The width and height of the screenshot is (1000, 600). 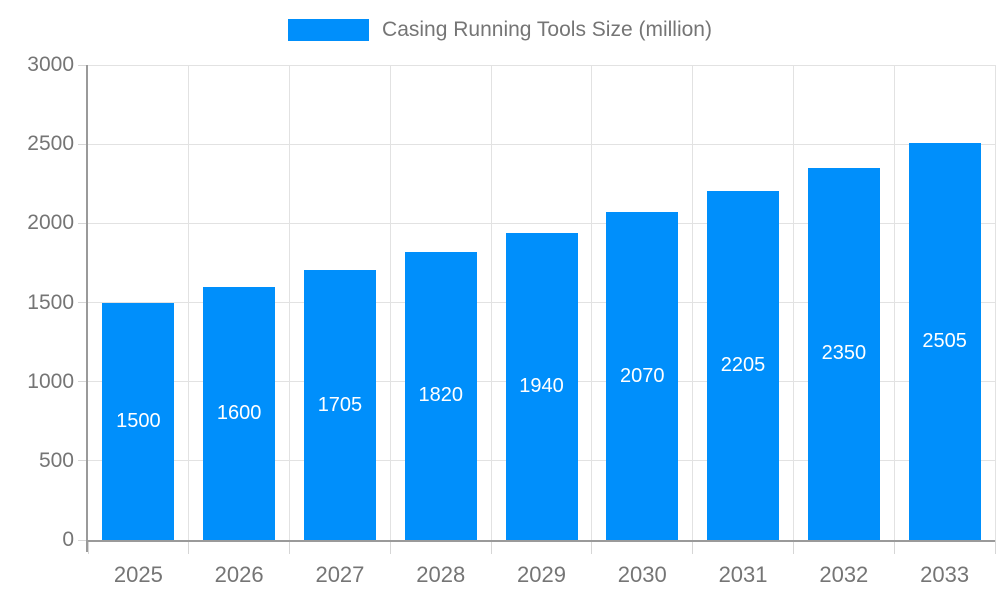 I want to click on x-axis-label: 2027, so click(x=340, y=574).